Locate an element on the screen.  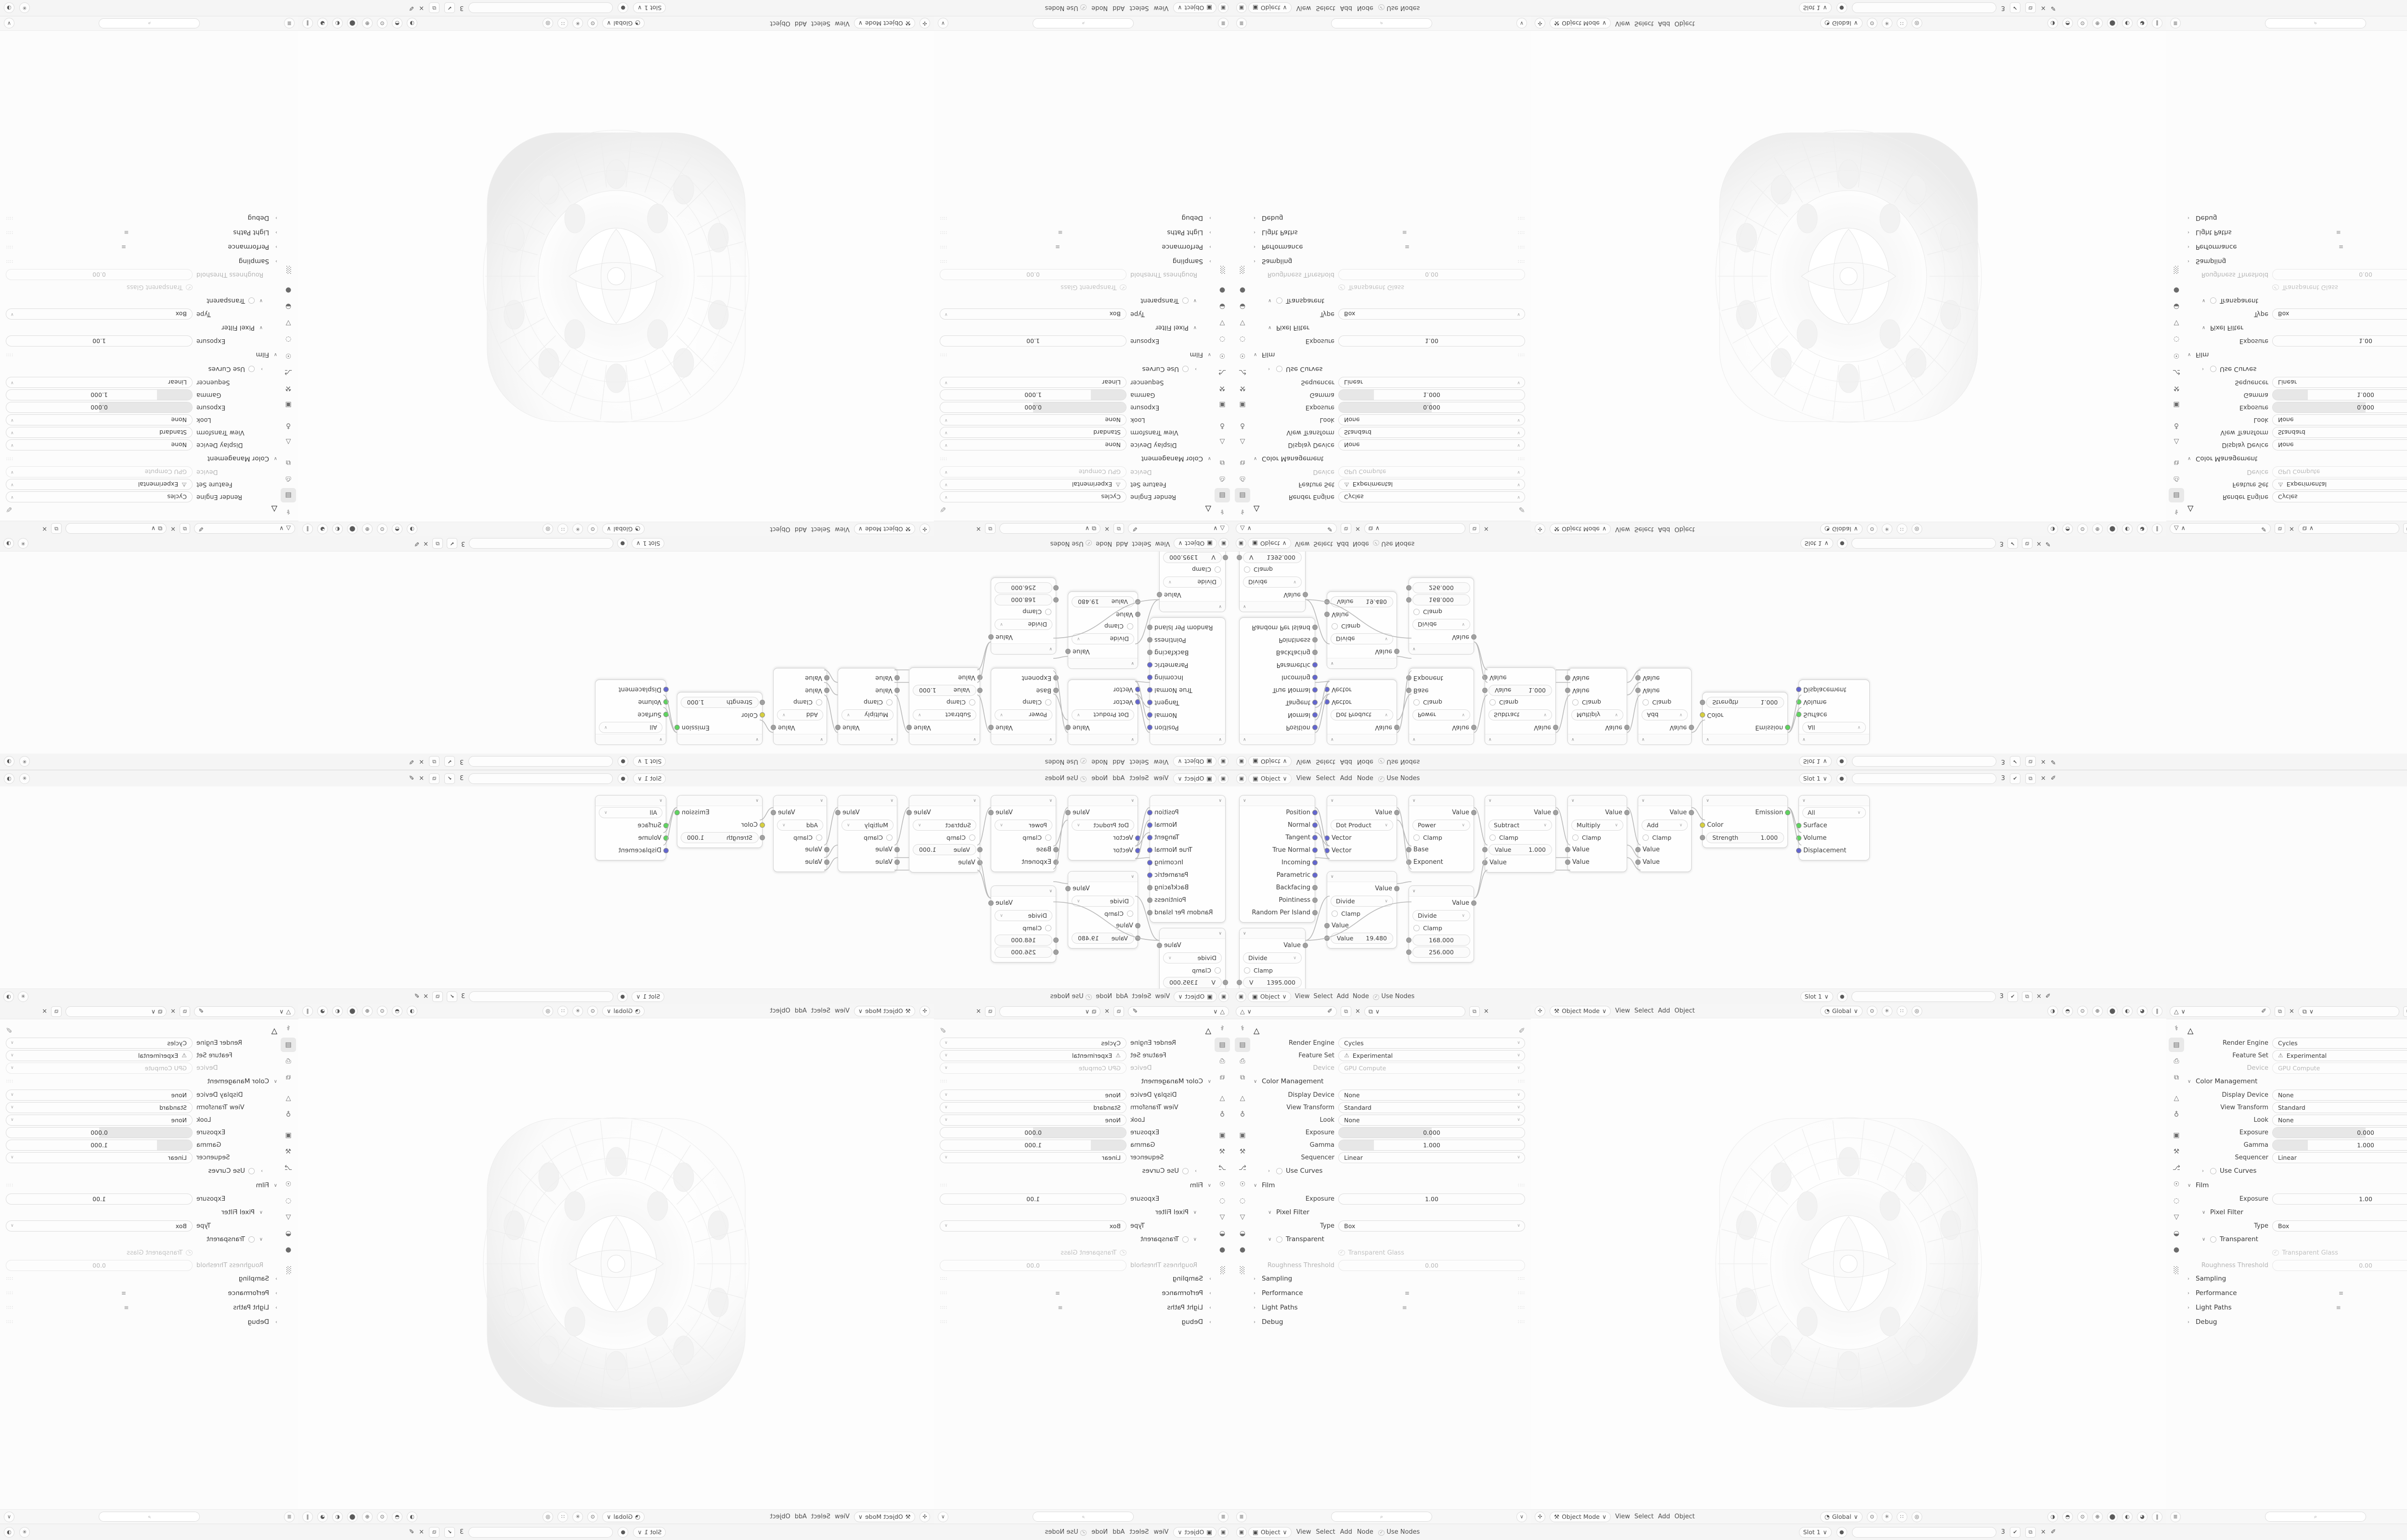
node-vector-math: ∨ Value Dot Product ∨ Vector Vector is located at coordinates (1361, 827).